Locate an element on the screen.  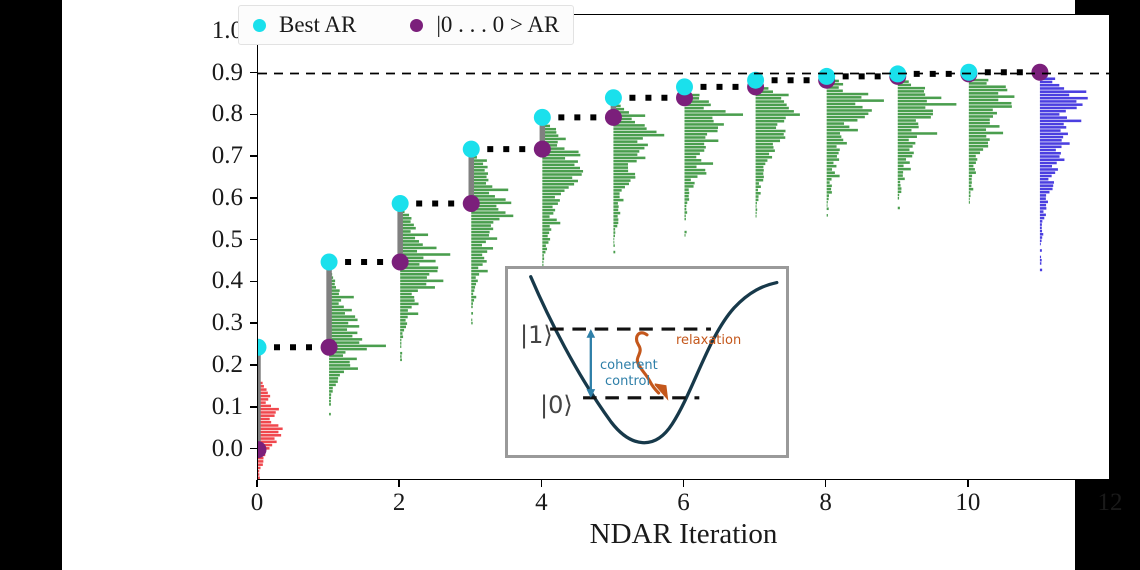
y-tick-label: 0.0 is located at coordinates (227, 448).